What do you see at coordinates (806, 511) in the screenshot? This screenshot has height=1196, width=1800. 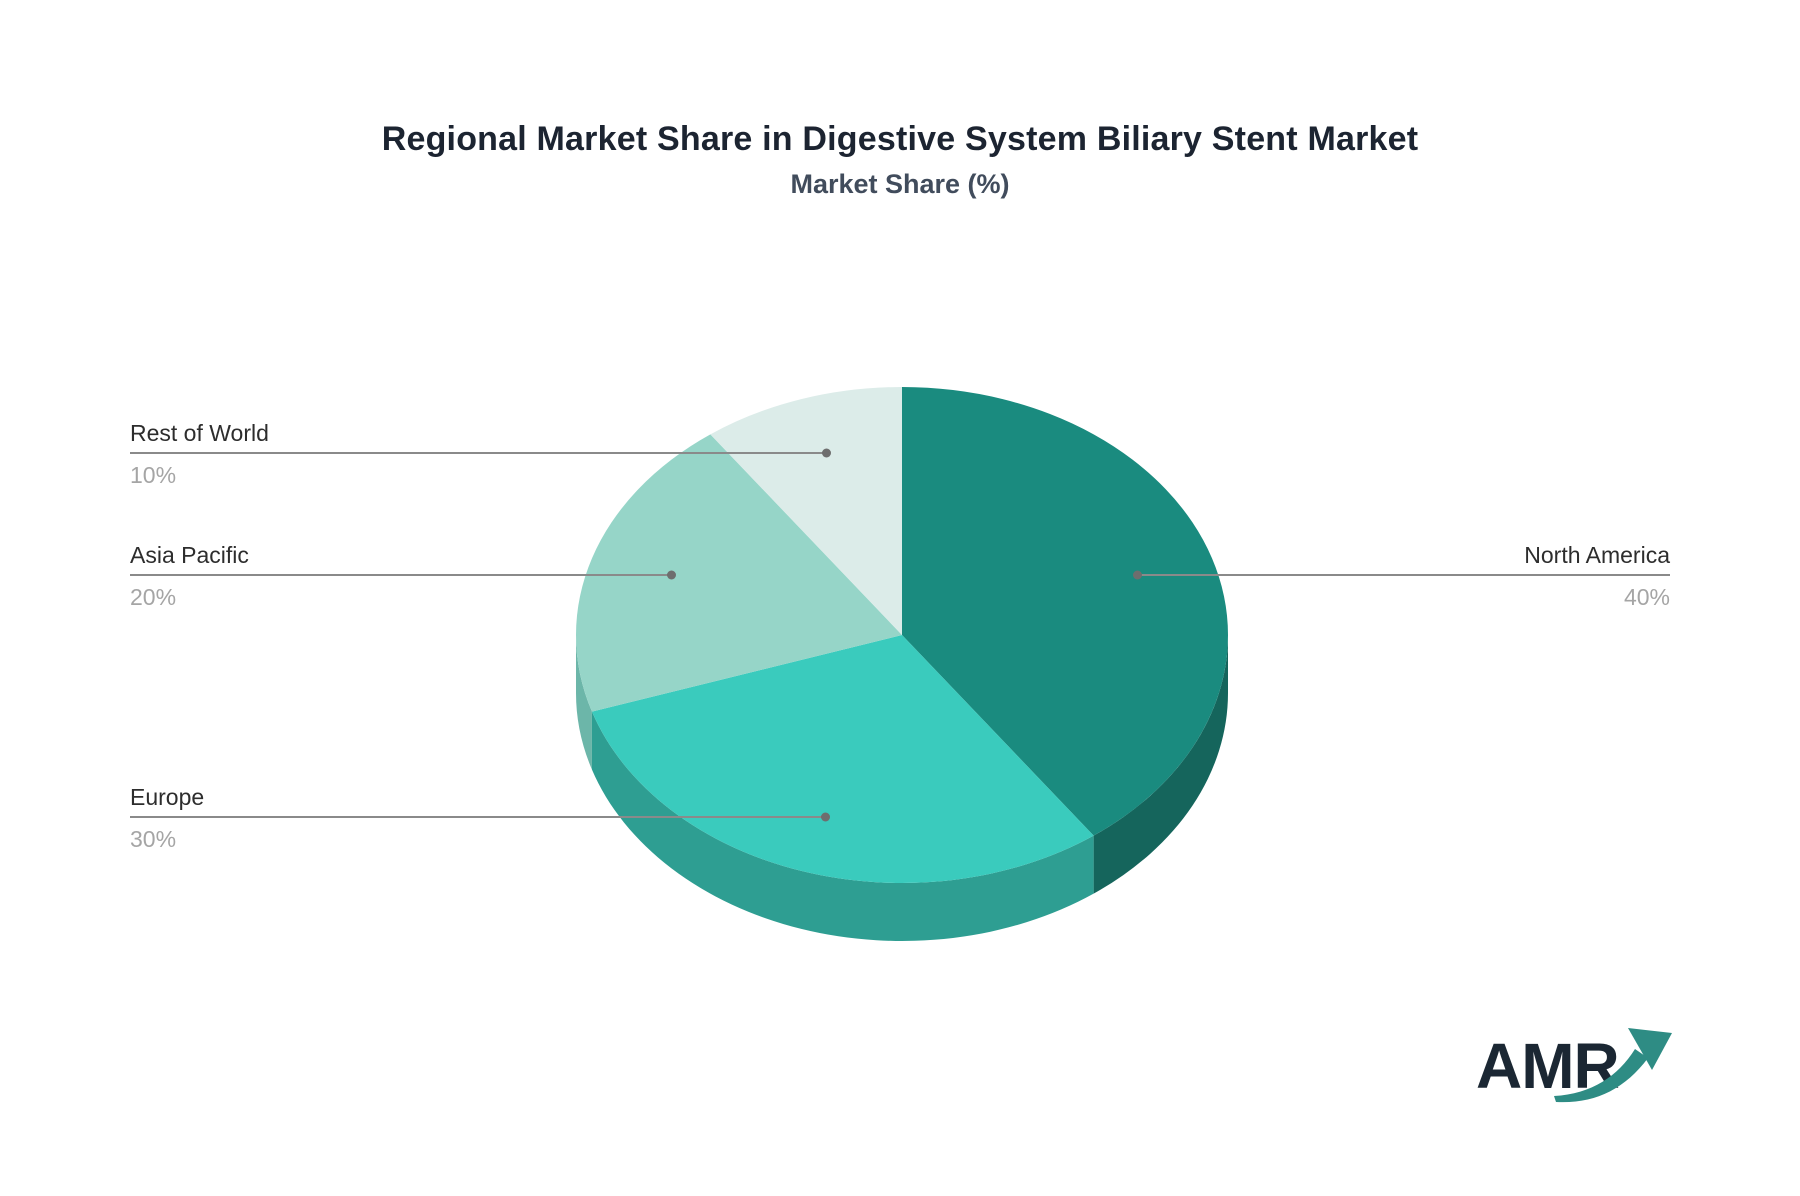 I see `pie-slice-rest-of-world` at bounding box center [806, 511].